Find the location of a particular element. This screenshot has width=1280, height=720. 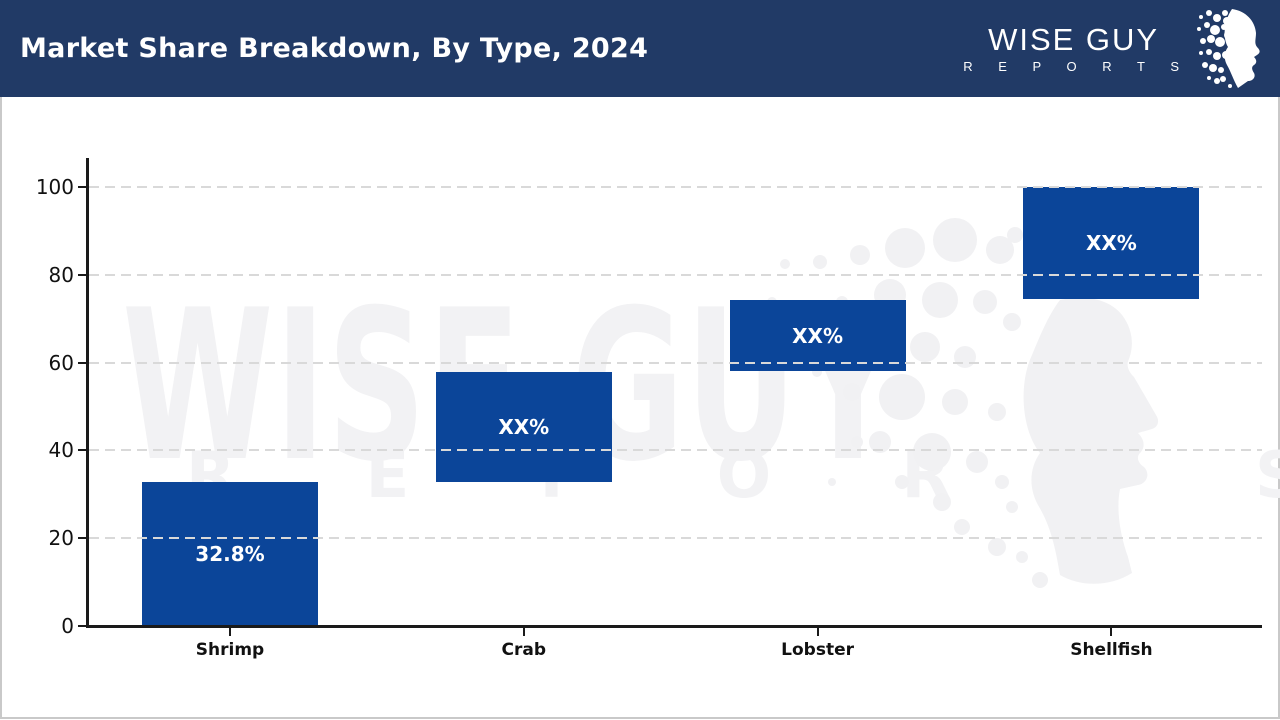

bar-crab: XX% is located at coordinates (523, 427).